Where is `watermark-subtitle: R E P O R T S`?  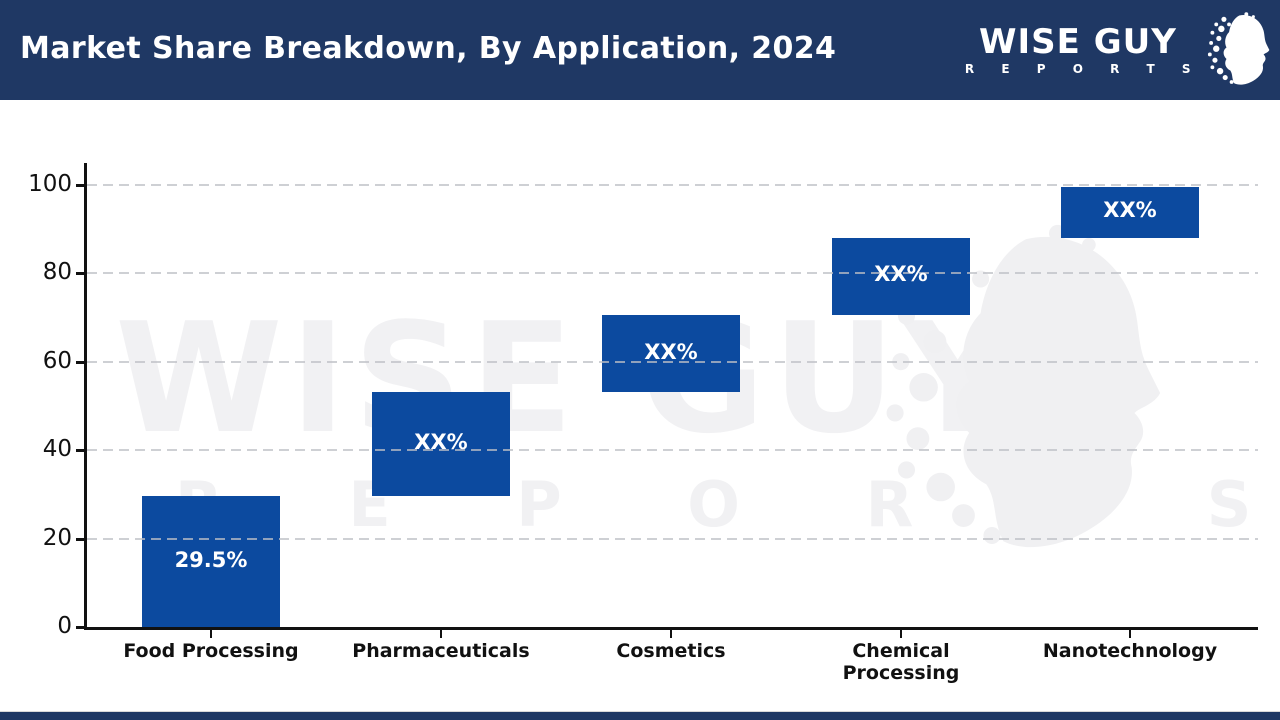 watermark-subtitle: R E P O R T S is located at coordinates (727, 504).